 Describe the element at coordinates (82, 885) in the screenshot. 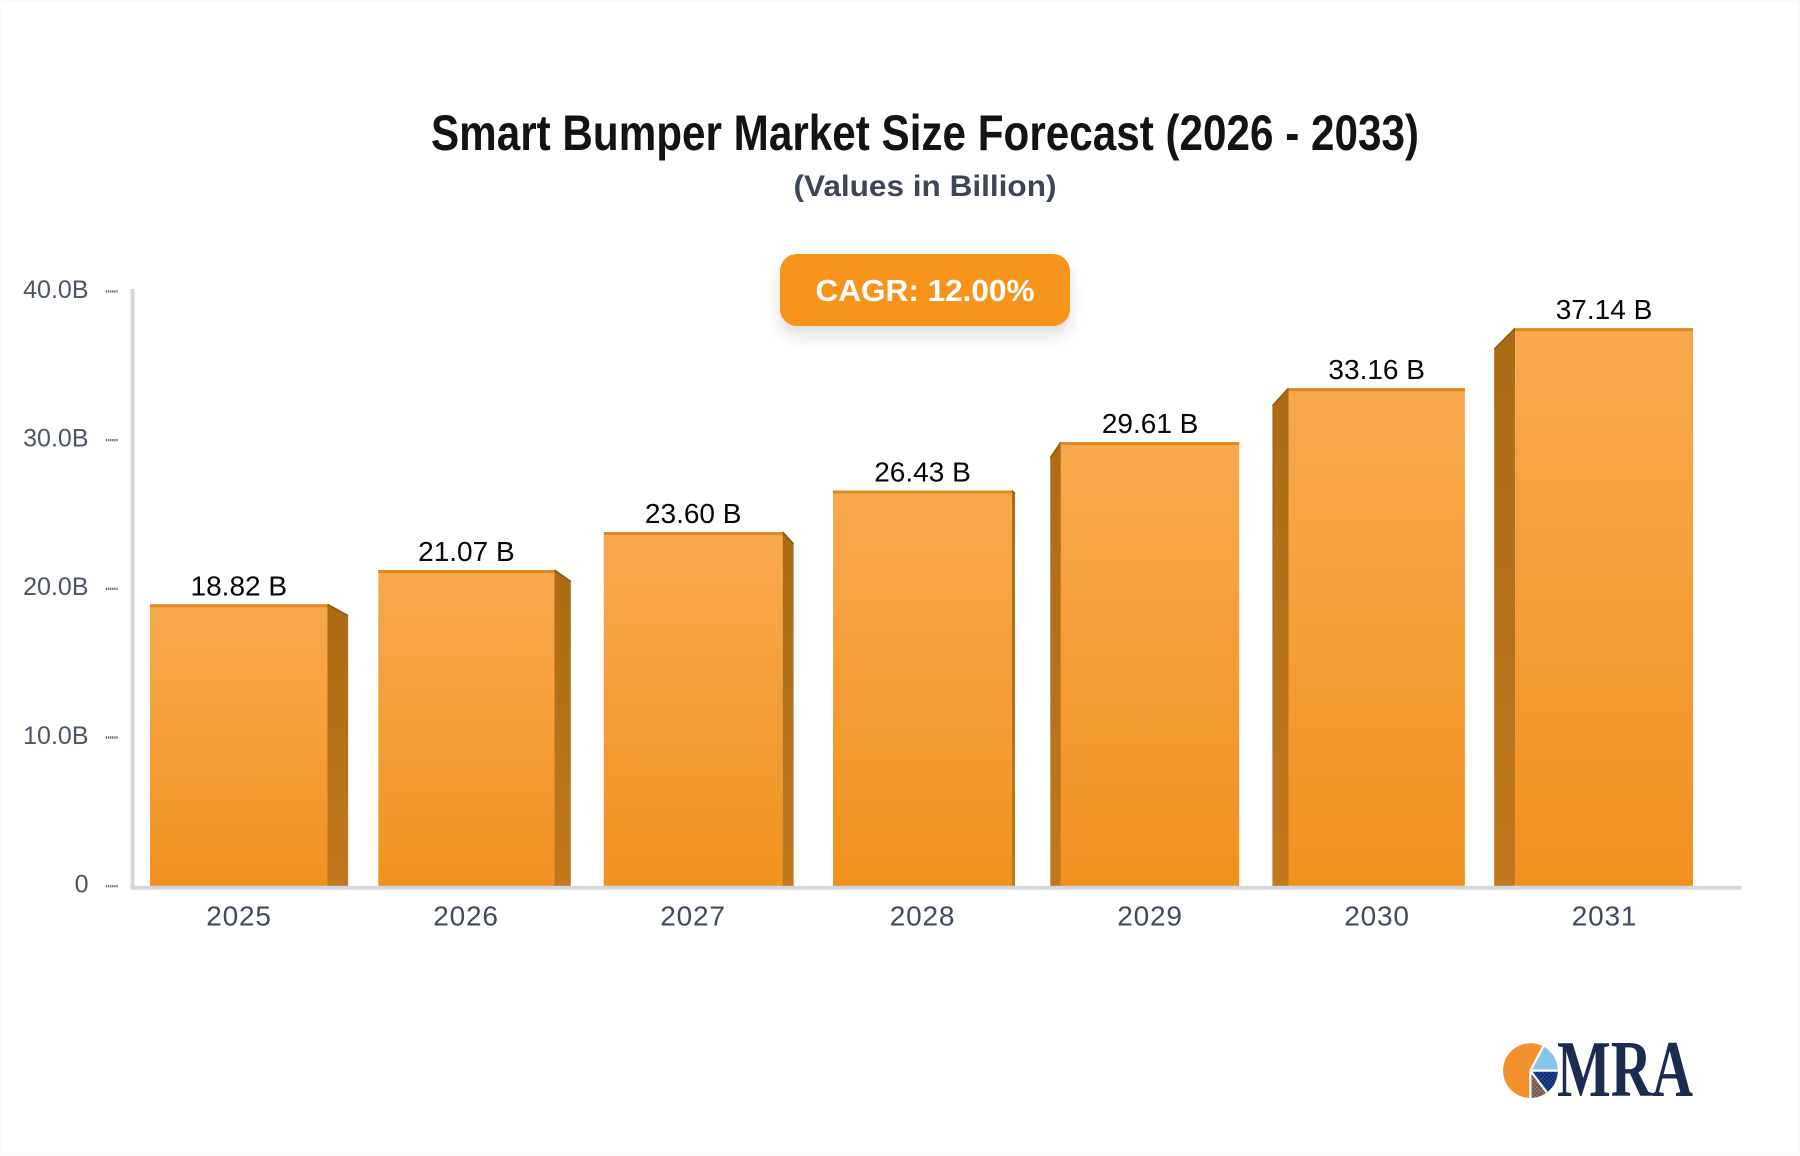

I see `svg-text: 0` at that location.